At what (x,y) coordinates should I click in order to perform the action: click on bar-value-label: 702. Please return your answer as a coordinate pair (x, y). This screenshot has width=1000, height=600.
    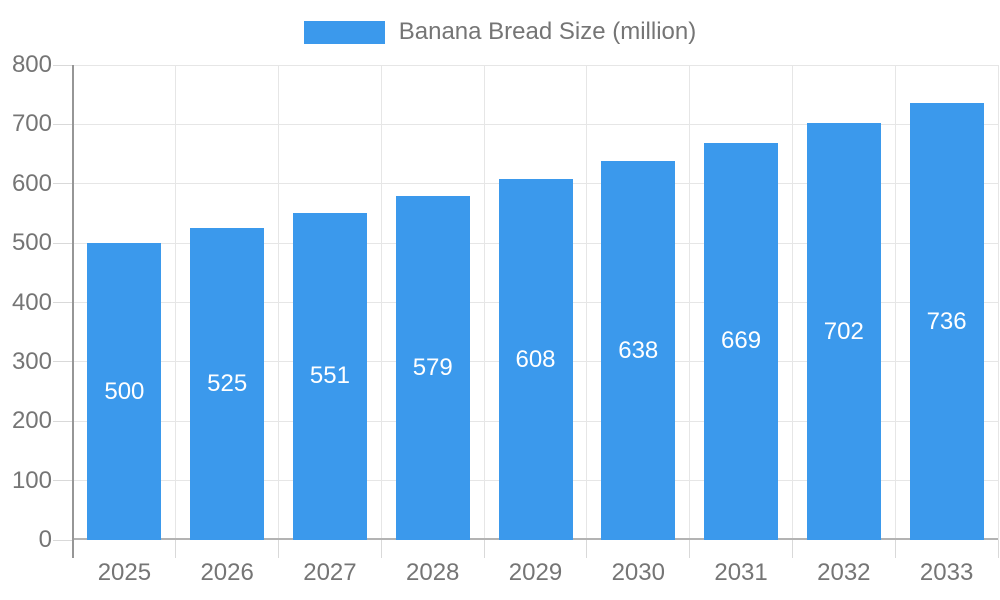
    Looking at the image, I should click on (843, 331).